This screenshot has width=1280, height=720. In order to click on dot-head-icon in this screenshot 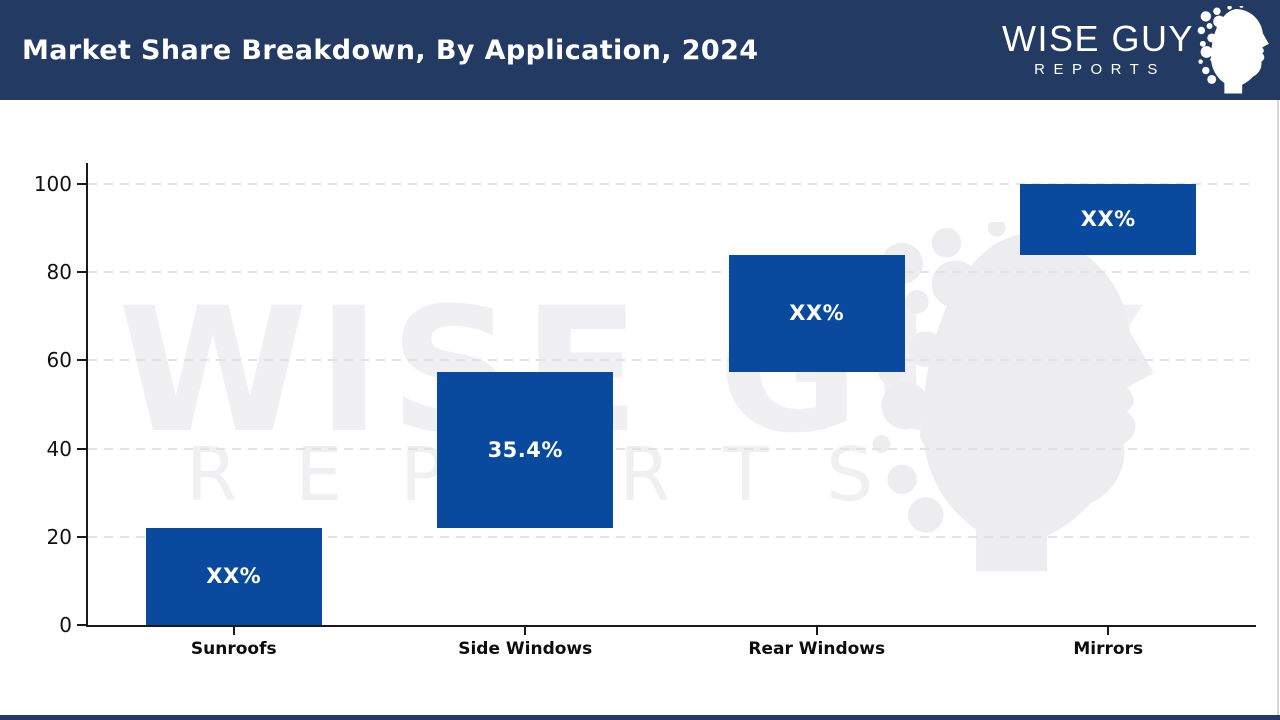, I will do `click(1233, 50)`.